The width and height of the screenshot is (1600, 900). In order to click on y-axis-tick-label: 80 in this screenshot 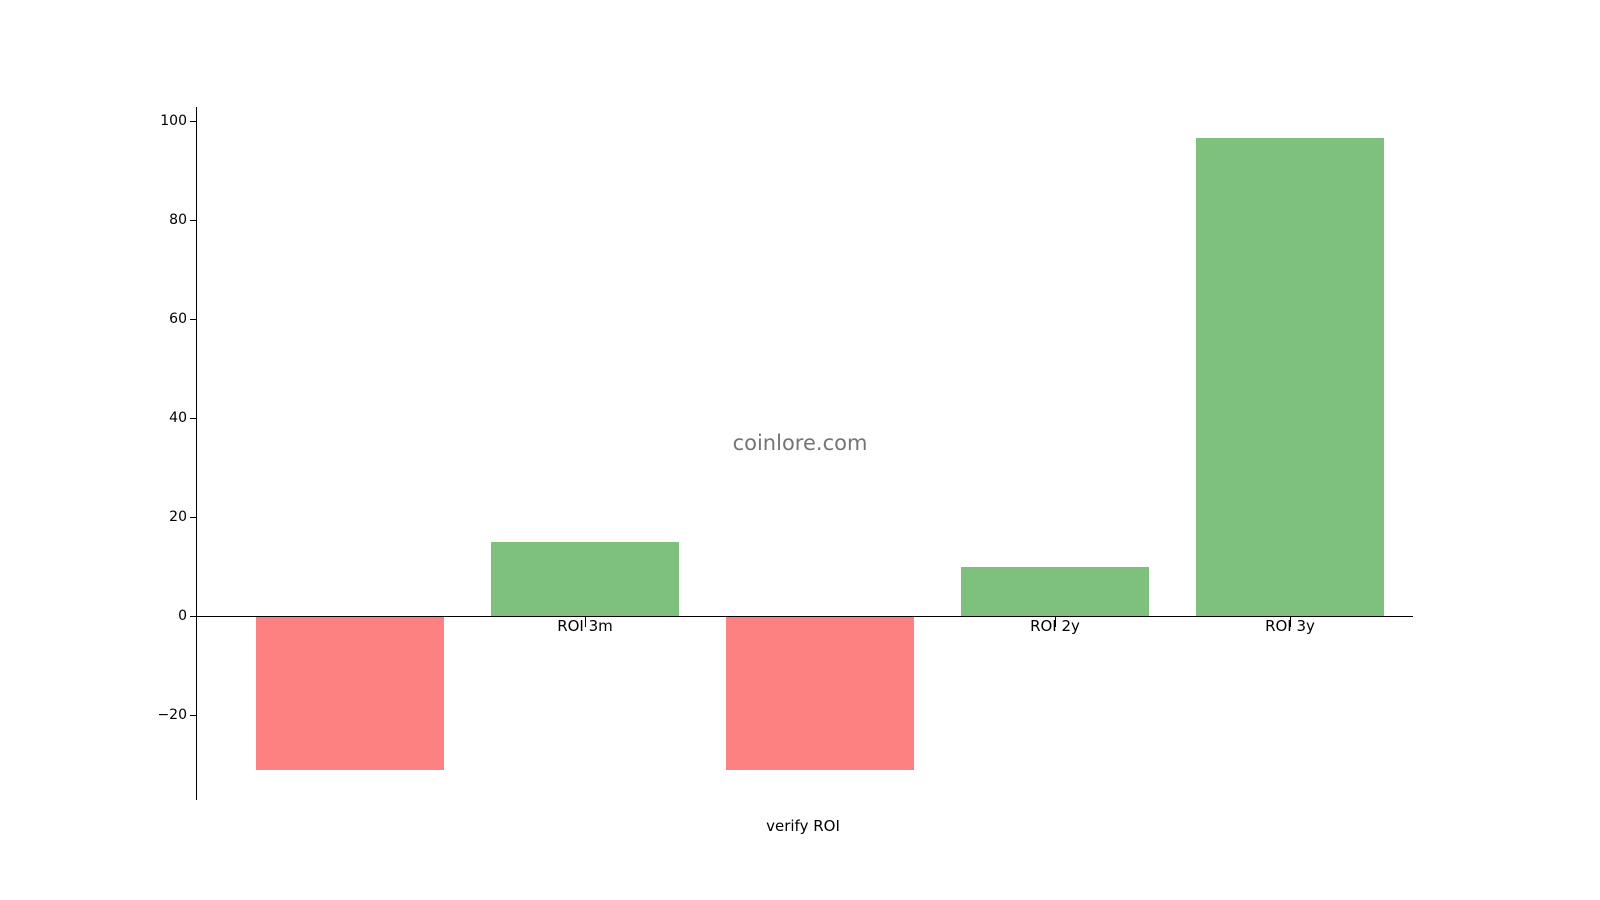, I will do `click(178, 220)`.